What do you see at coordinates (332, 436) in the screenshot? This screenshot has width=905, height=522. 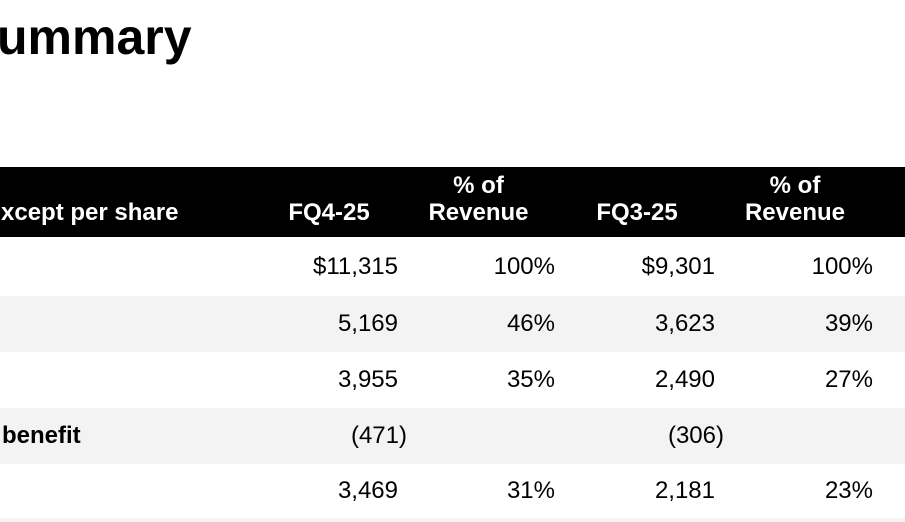 I see `cell-fq4-value: (471)` at bounding box center [332, 436].